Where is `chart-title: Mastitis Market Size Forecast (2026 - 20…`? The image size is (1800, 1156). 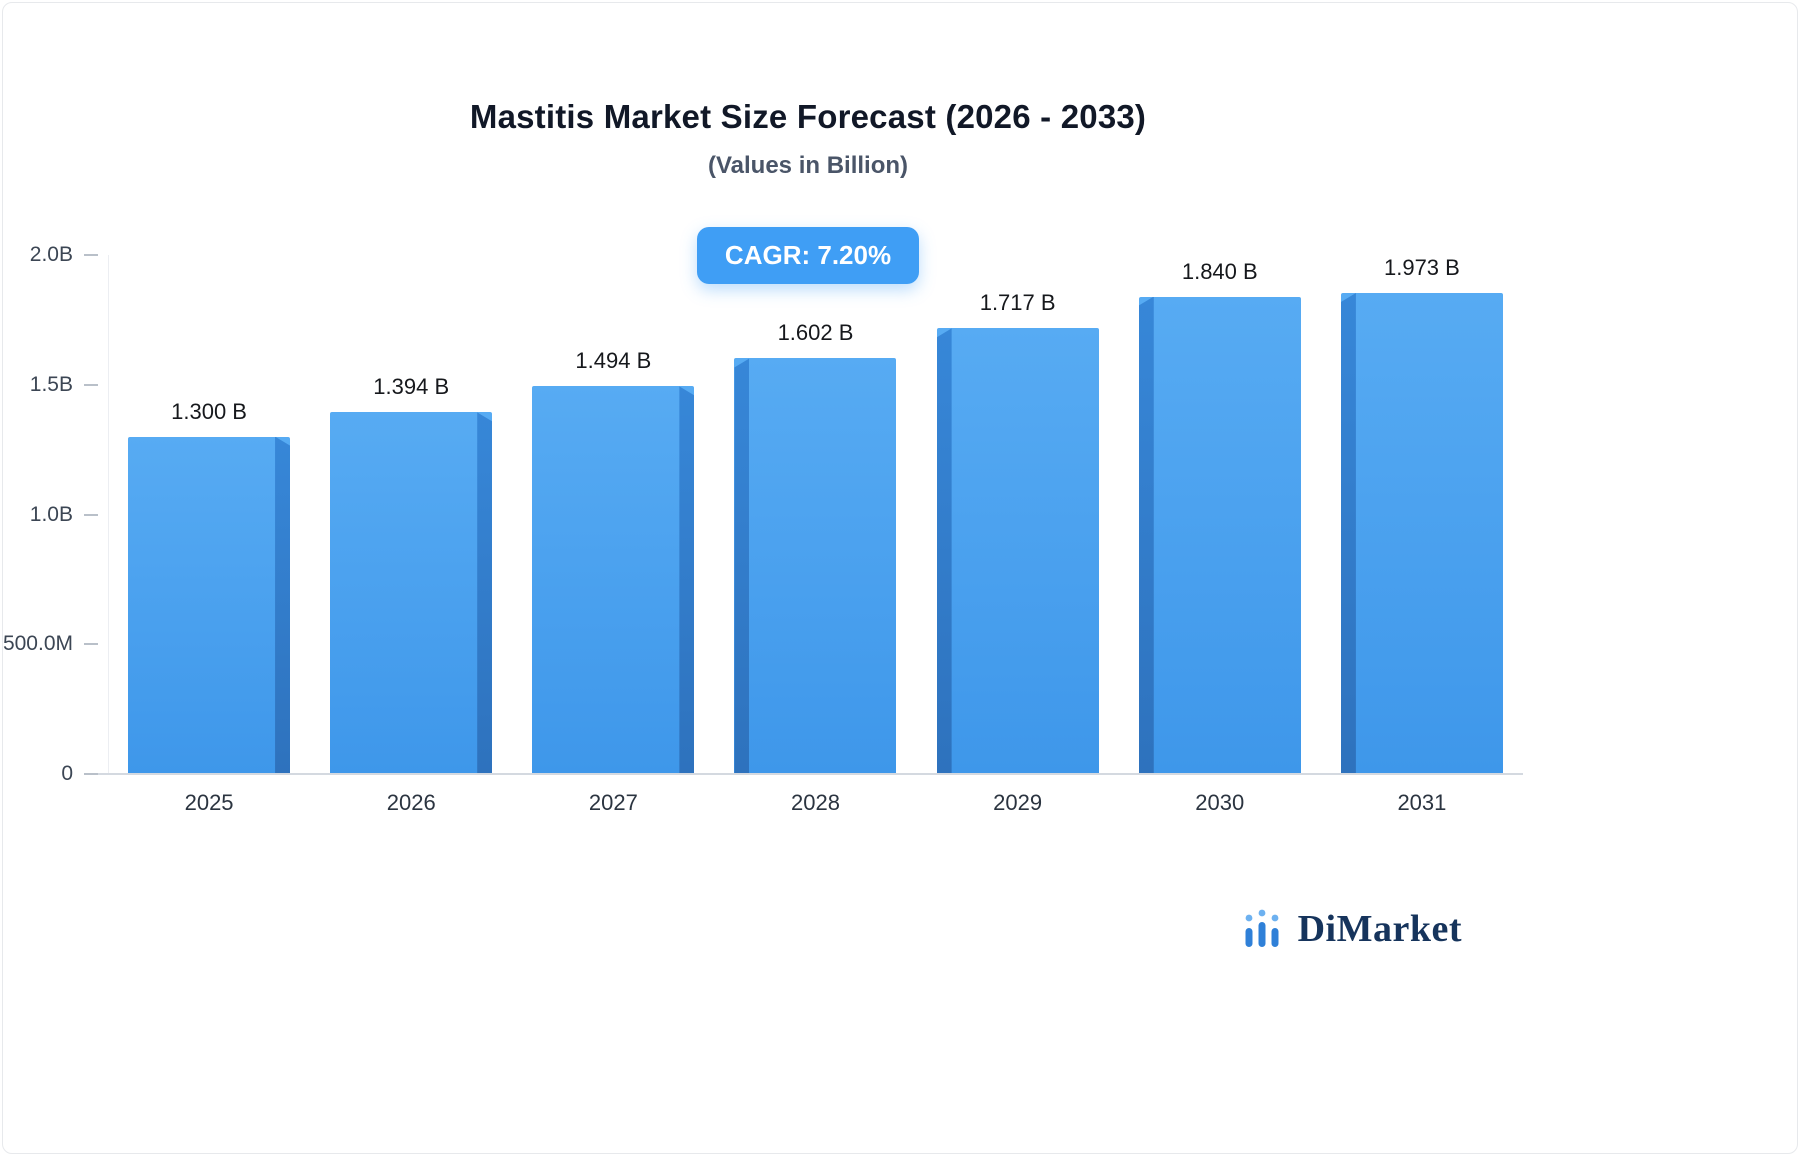
chart-title: Mastitis Market Size Forecast (2026 - 20… is located at coordinates (808, 116).